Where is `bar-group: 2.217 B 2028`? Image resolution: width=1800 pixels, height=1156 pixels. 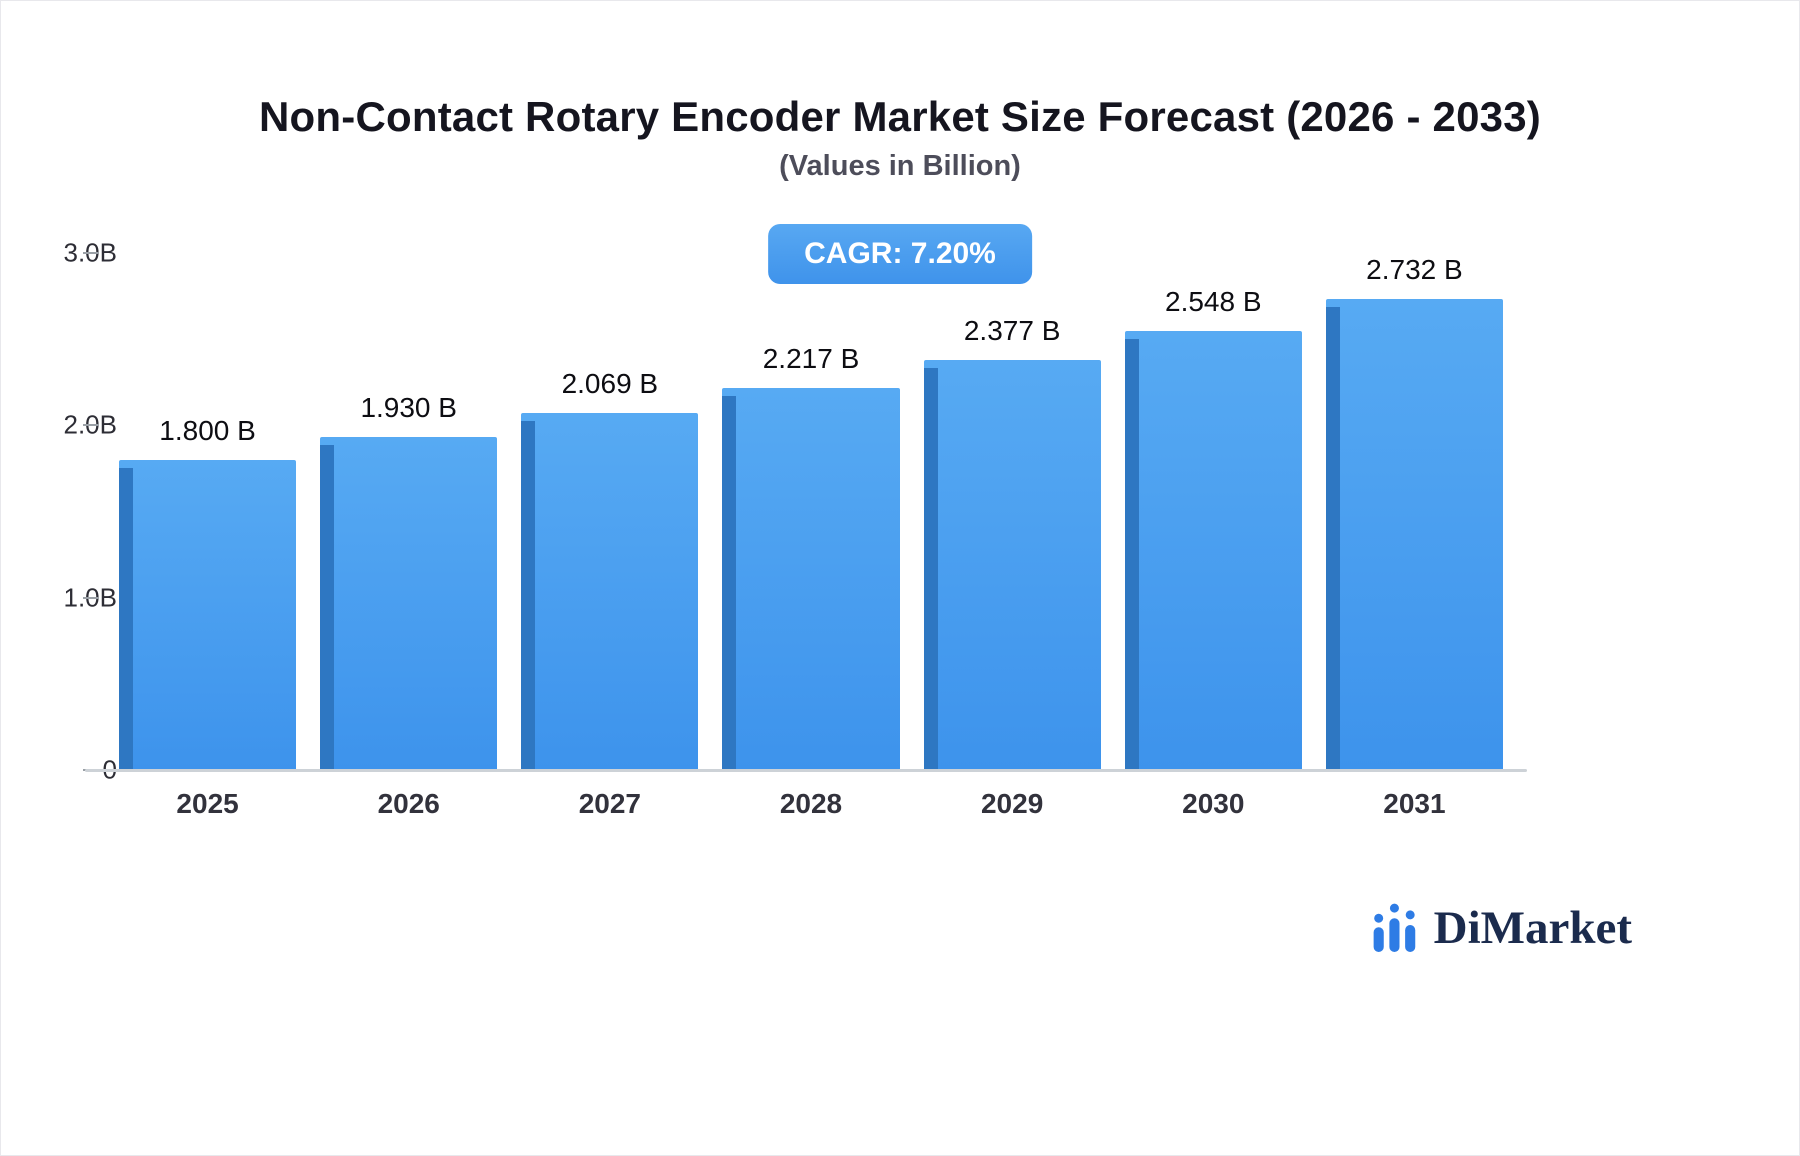
bar-group: 2.217 B 2028 is located at coordinates (810, 536).